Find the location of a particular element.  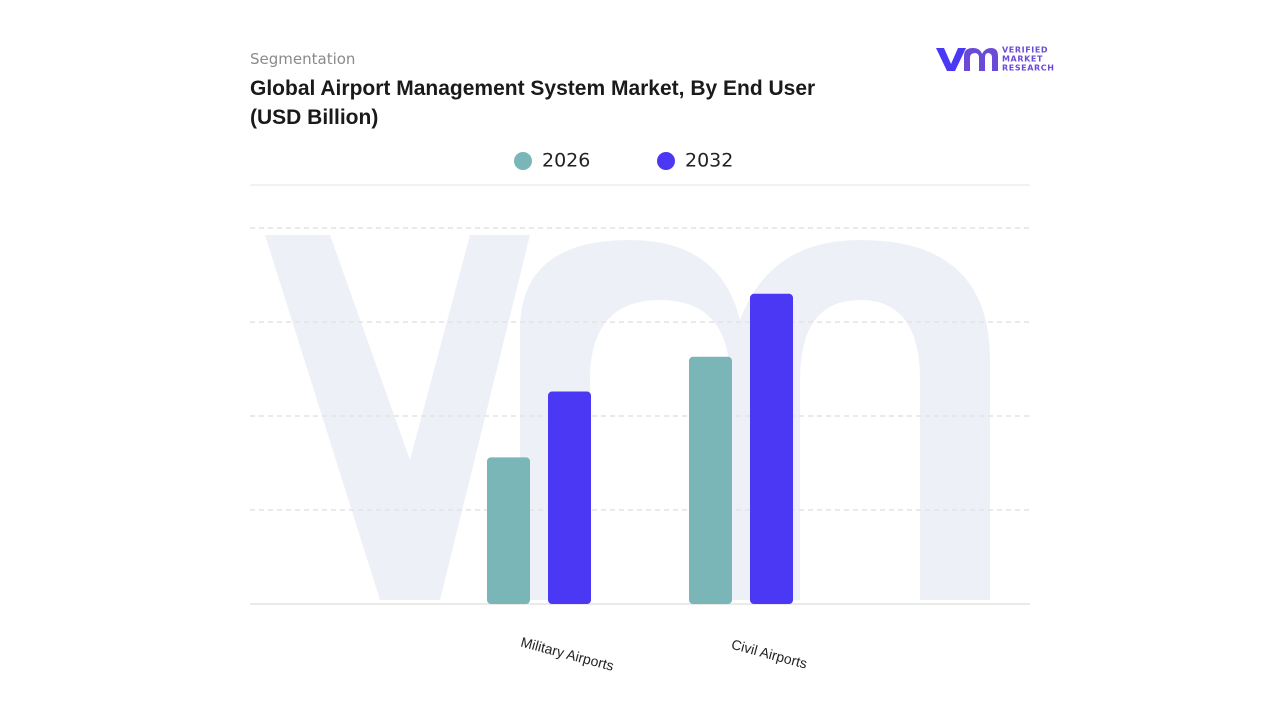

brand-text: MARKET is located at coordinates (1022, 59).